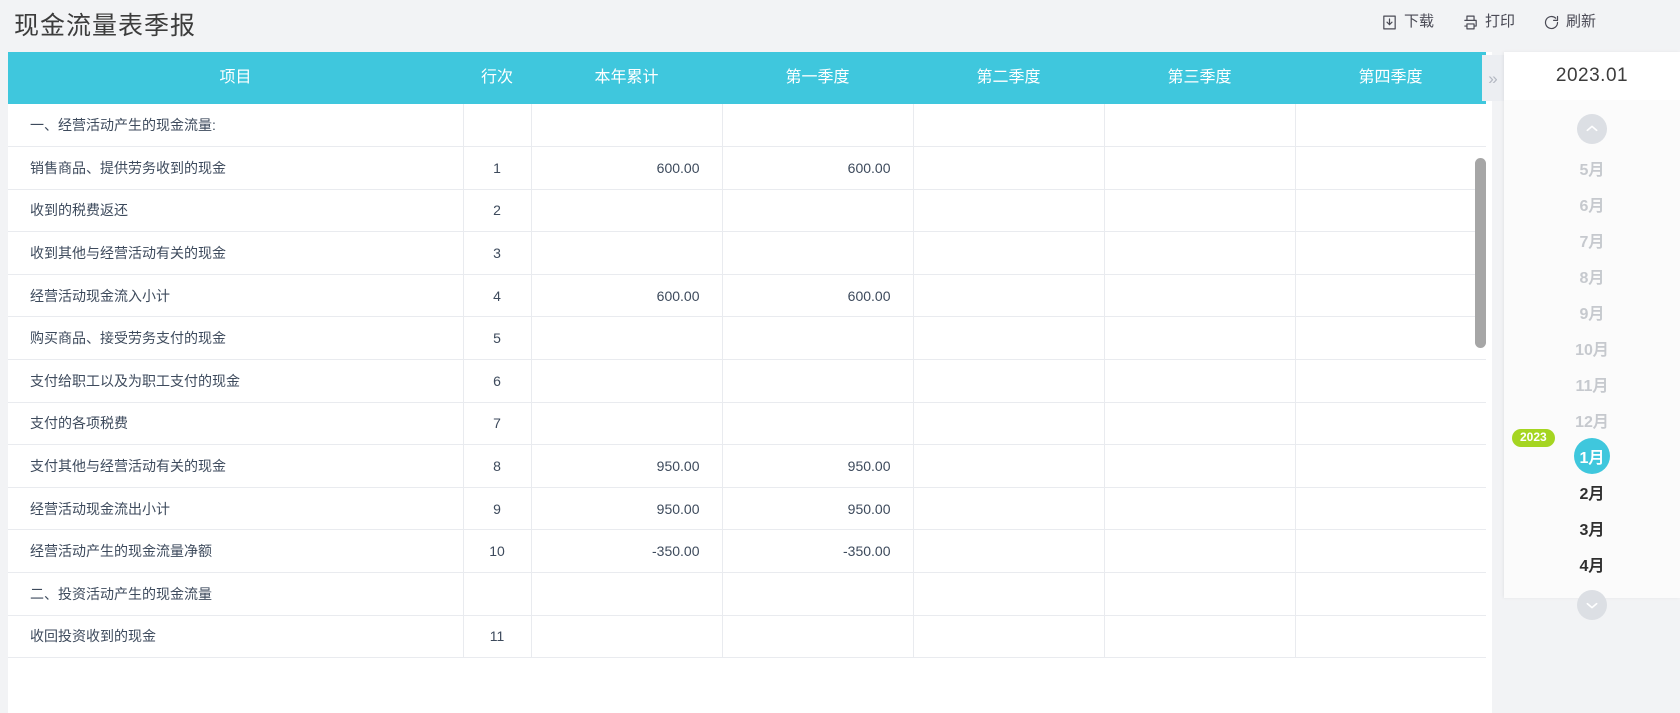 The height and width of the screenshot is (713, 1680). Describe the element at coordinates (1390, 78) in the screenshot. I see `column-header-q4: 第四季度` at that location.